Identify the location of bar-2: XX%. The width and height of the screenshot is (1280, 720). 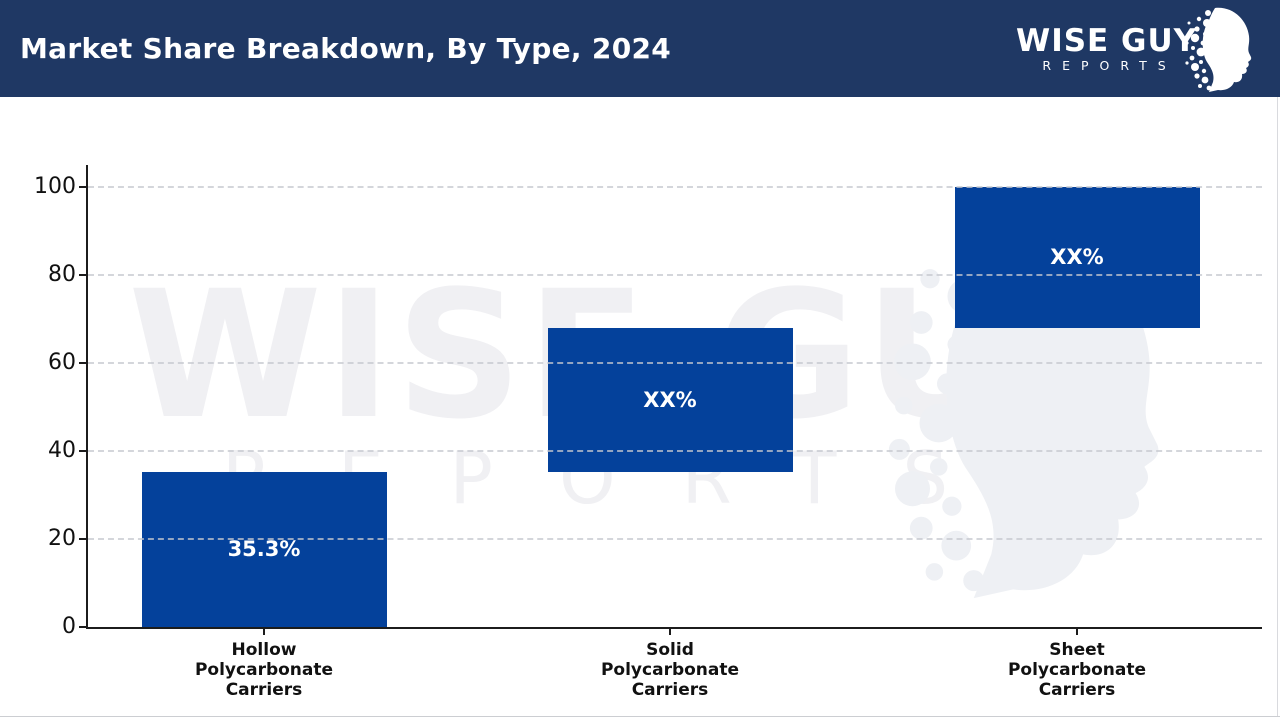
(670, 399).